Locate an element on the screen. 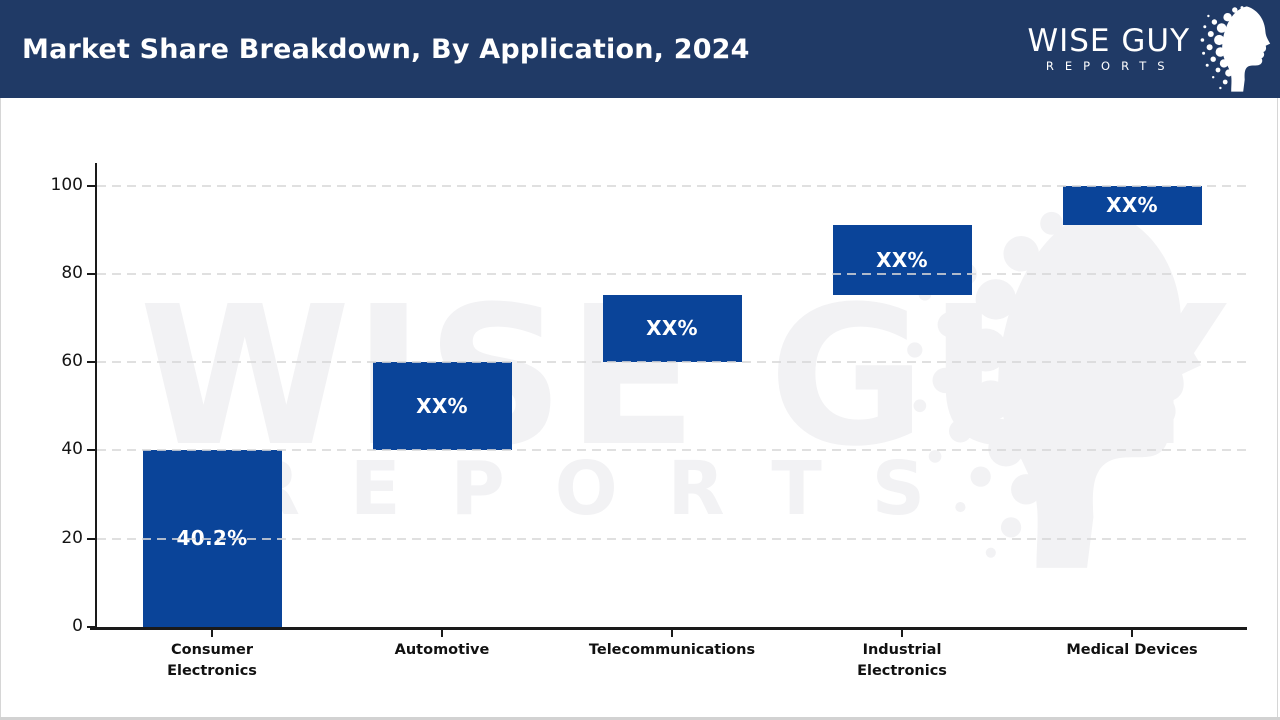  x-category-label: Consumer Electronics is located at coordinates (212, 661).